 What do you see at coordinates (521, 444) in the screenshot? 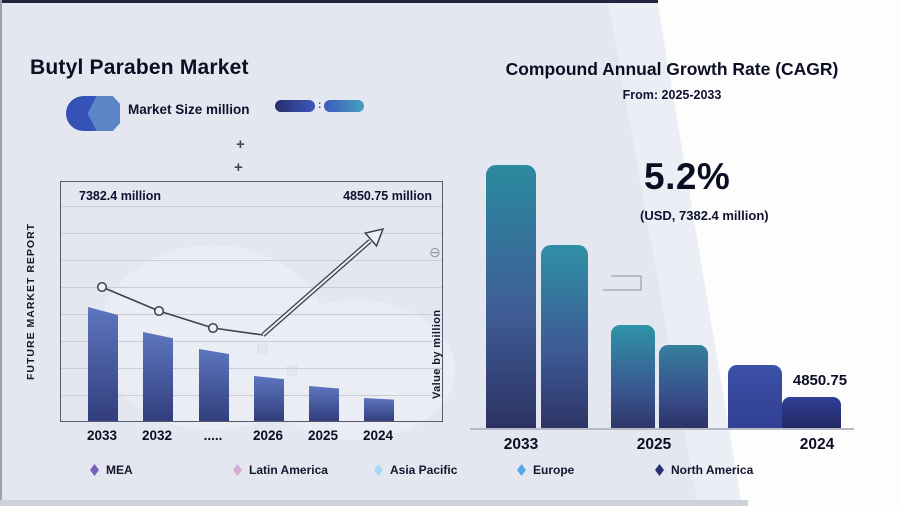
I see `cagr-x-label-2033: 2033` at bounding box center [521, 444].